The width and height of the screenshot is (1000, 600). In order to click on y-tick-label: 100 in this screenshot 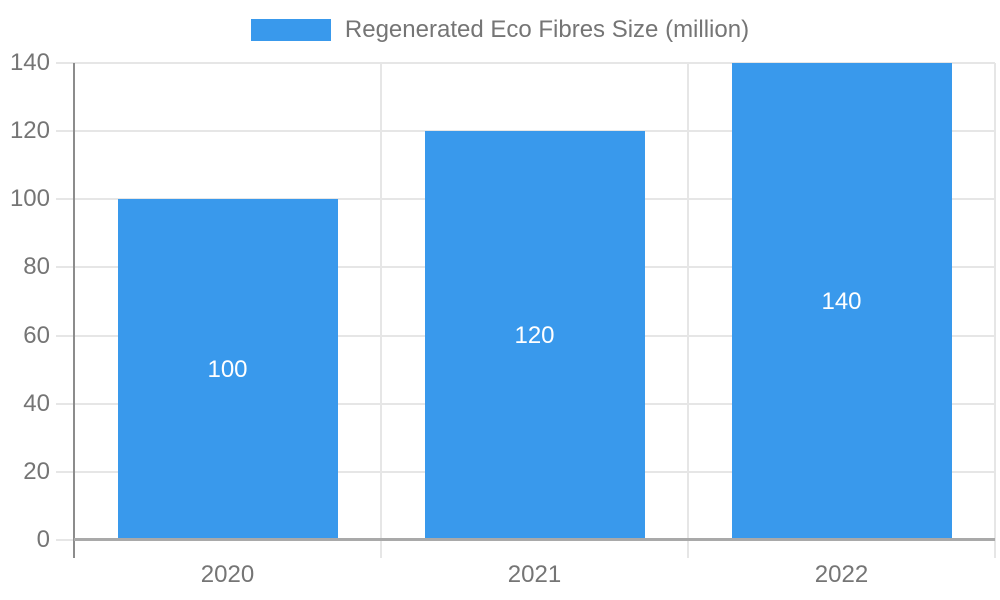, I will do `click(29, 199)`.